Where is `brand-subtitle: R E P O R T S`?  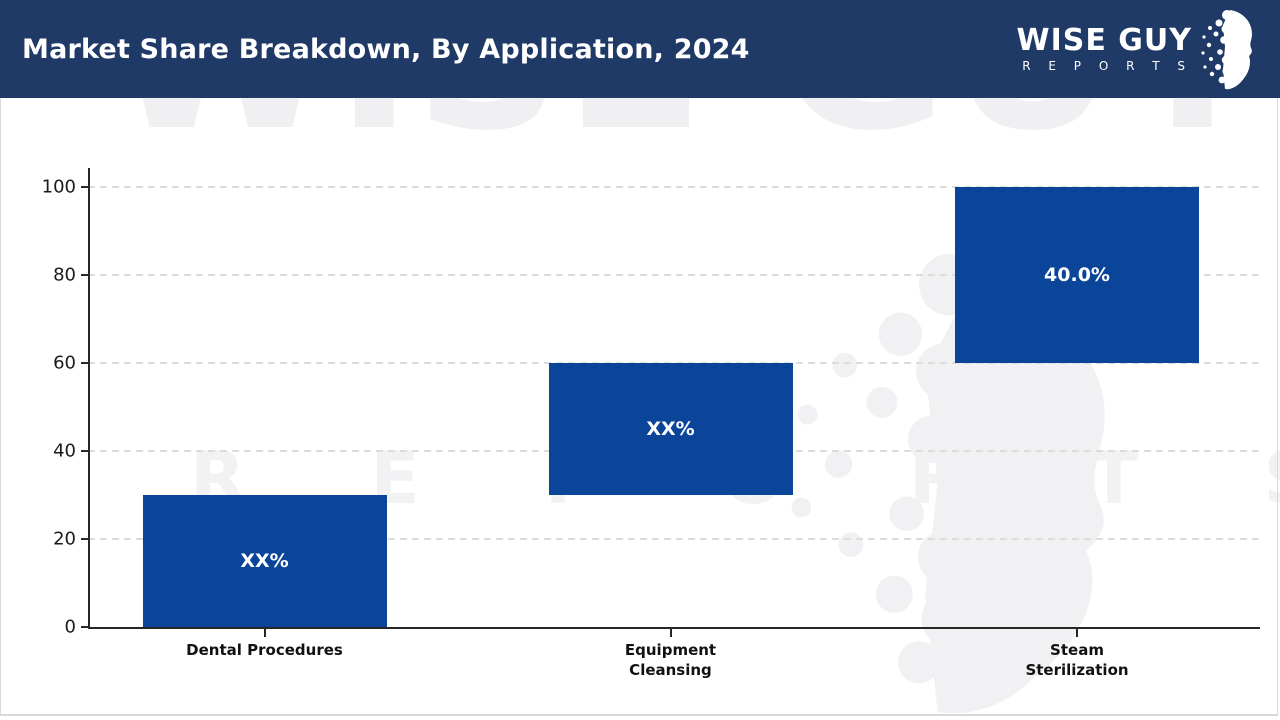 brand-subtitle: R E P O R T S is located at coordinates (1107, 66).